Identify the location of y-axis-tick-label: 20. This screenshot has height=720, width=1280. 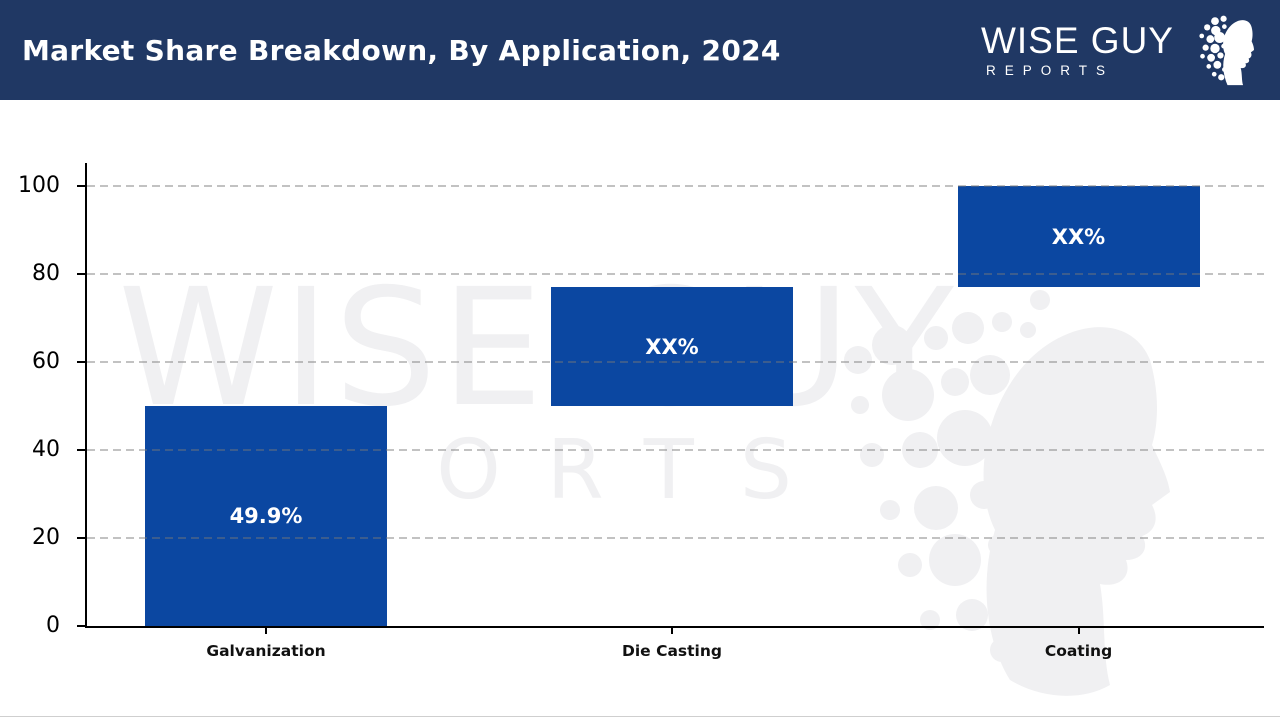
(46, 537).